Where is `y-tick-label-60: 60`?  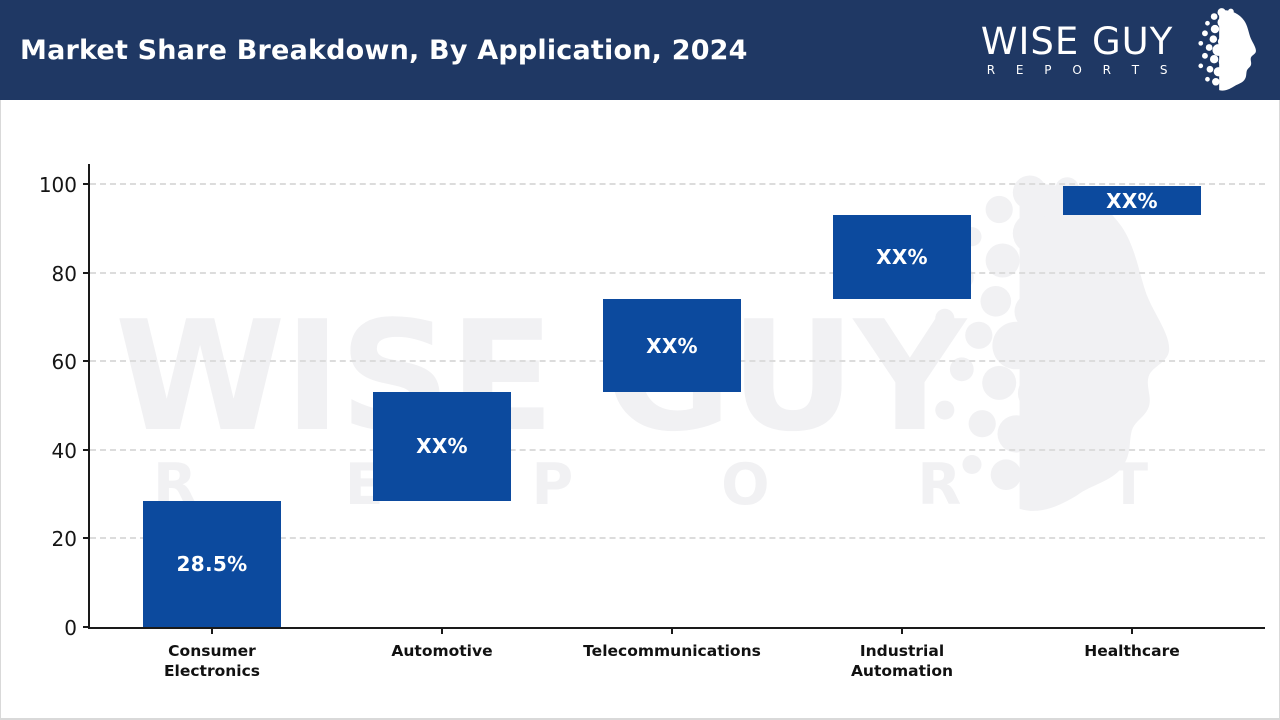
y-tick-label-60: 60 is located at coordinates (64, 362).